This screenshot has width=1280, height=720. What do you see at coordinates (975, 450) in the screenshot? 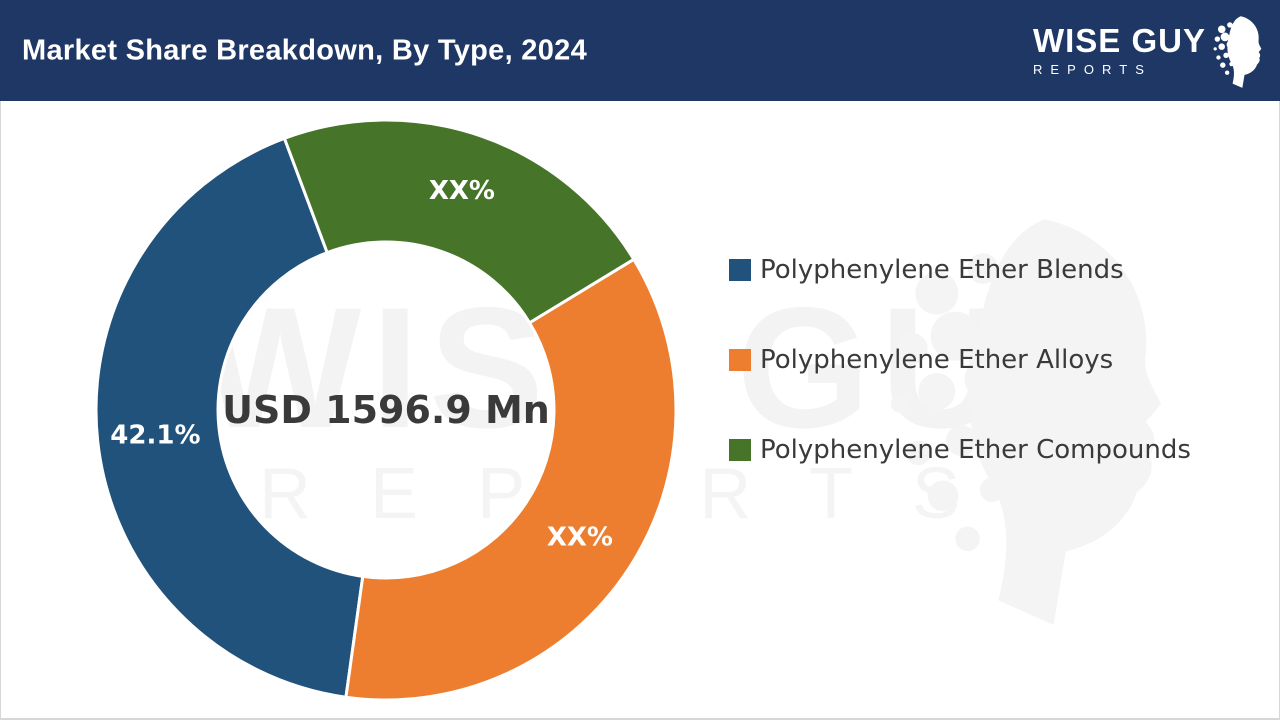
I see `legend-label: Polyphenylene Ether Compounds` at bounding box center [975, 450].